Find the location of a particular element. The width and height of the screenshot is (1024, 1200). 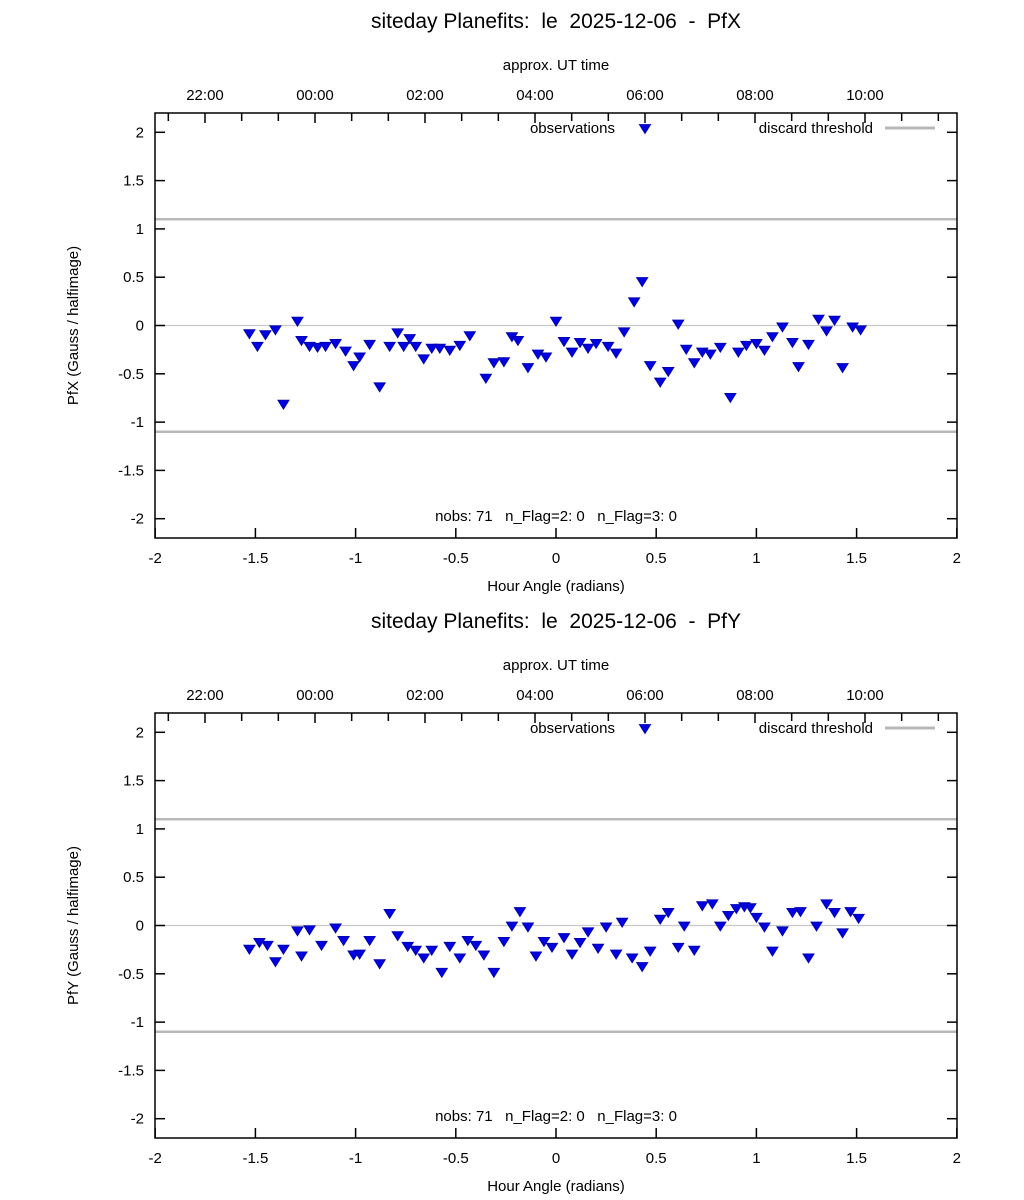

ut-tick-label: 00:00 is located at coordinates (315, 95).